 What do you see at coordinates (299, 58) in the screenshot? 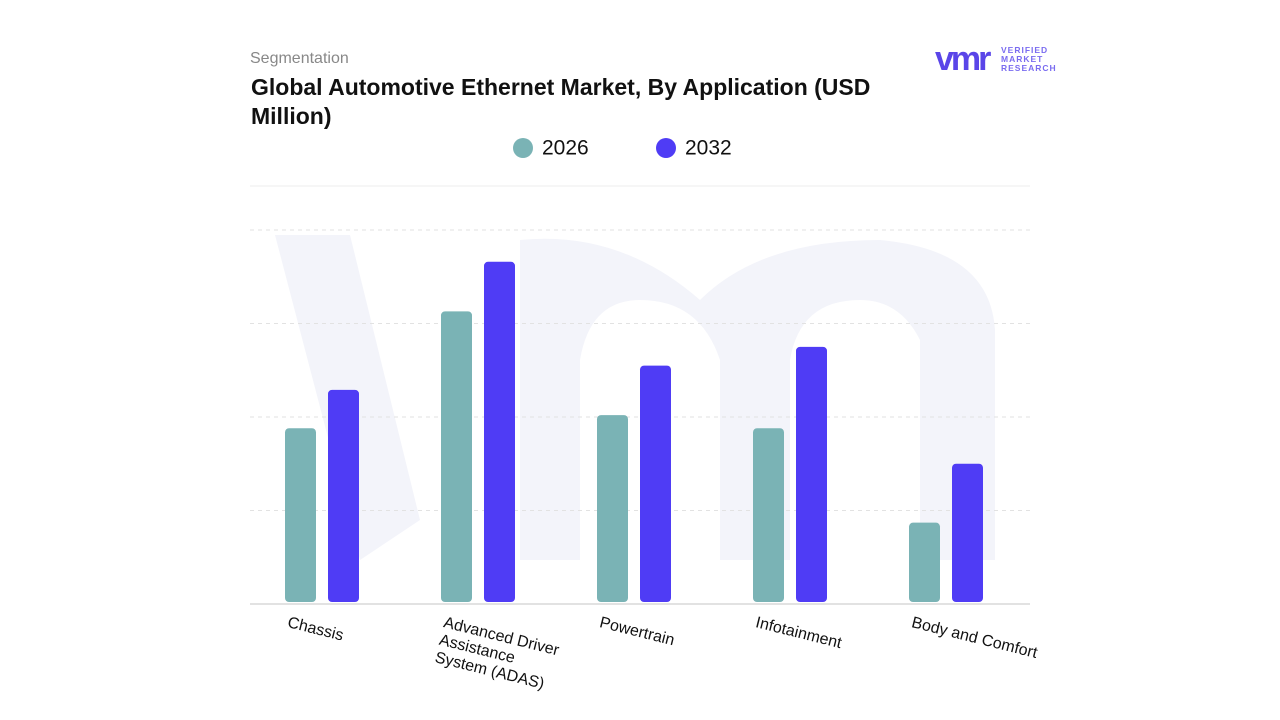
I see `kicker: Segmentation` at bounding box center [299, 58].